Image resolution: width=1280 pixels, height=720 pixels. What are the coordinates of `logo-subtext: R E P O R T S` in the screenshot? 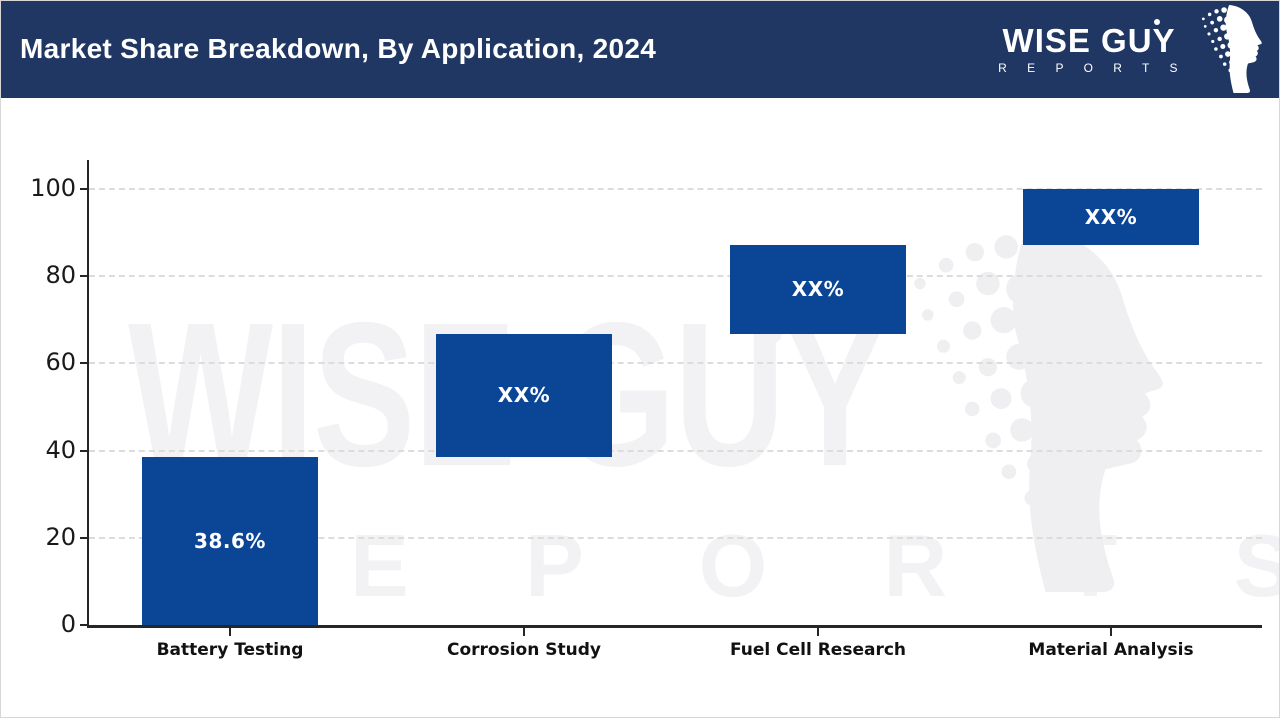 It's located at (1092, 67).